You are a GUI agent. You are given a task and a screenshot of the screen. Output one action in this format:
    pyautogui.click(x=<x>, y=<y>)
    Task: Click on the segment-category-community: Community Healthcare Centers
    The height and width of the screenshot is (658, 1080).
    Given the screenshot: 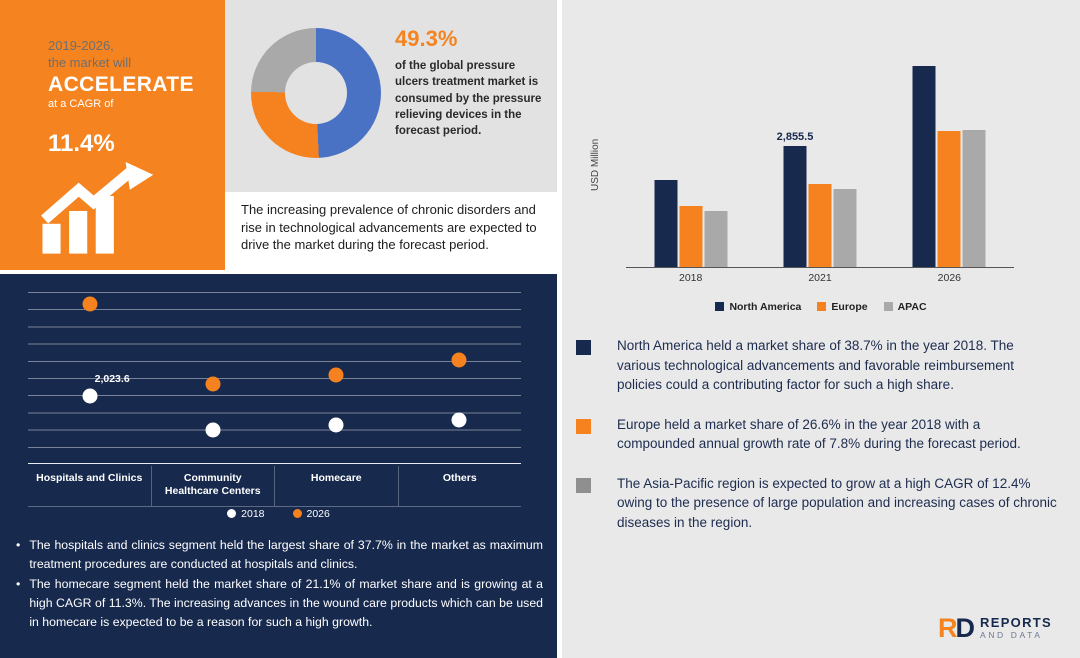 What is the action you would take?
    pyautogui.click(x=212, y=486)
    